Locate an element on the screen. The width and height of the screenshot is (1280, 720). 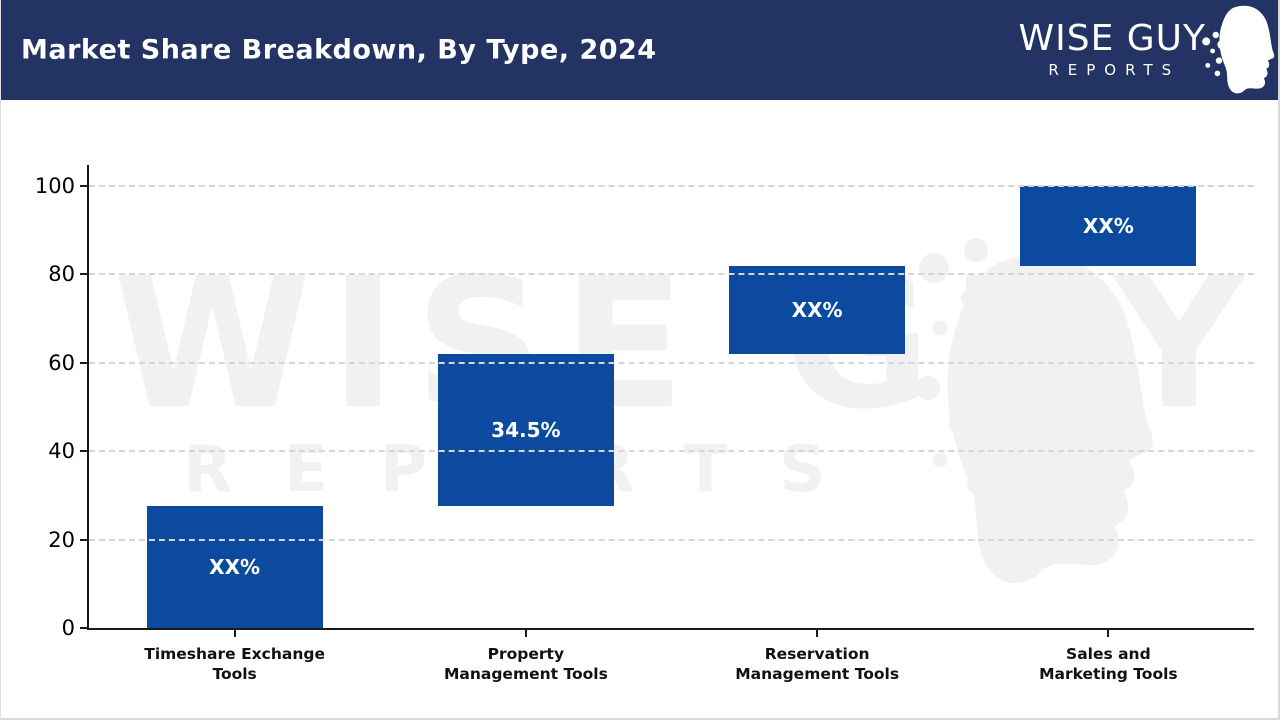
y-tick-label: 100 is located at coordinates (54, 186).